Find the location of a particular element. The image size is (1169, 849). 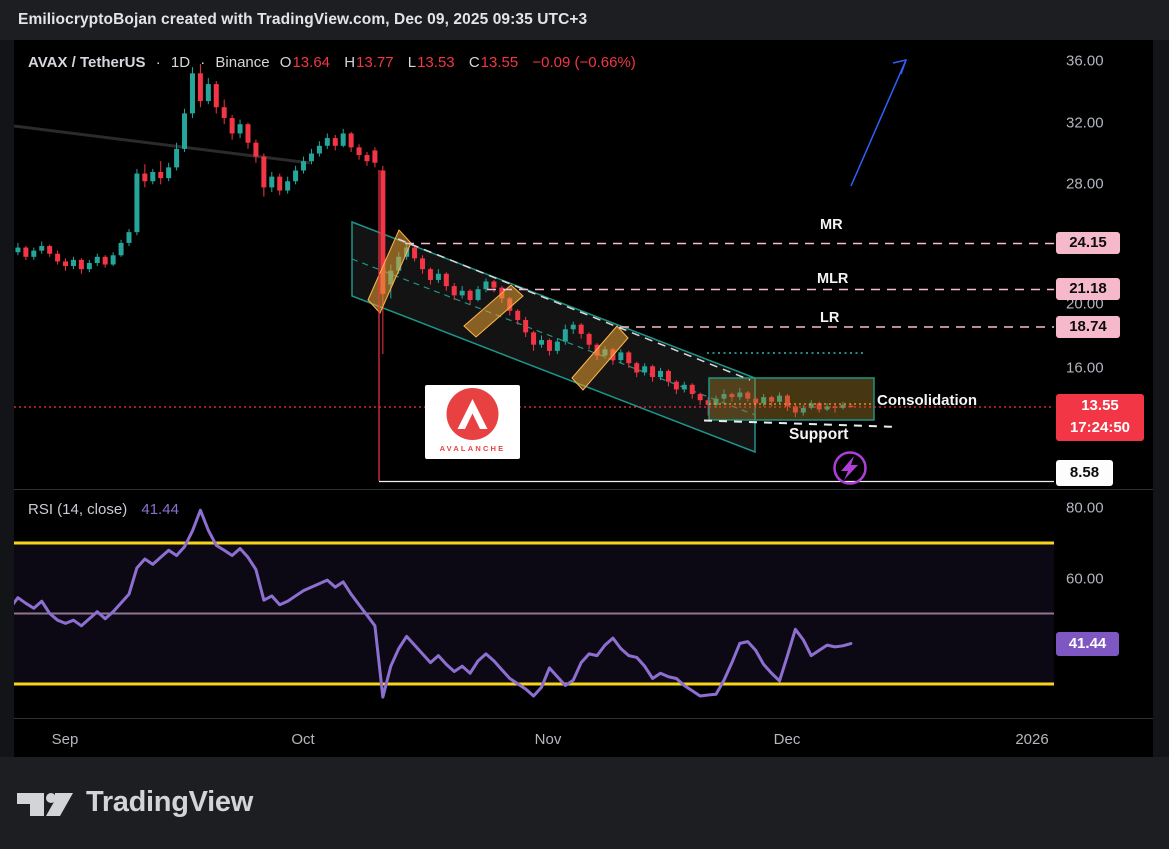

support-dashed-line is located at coordinates (801, 423).